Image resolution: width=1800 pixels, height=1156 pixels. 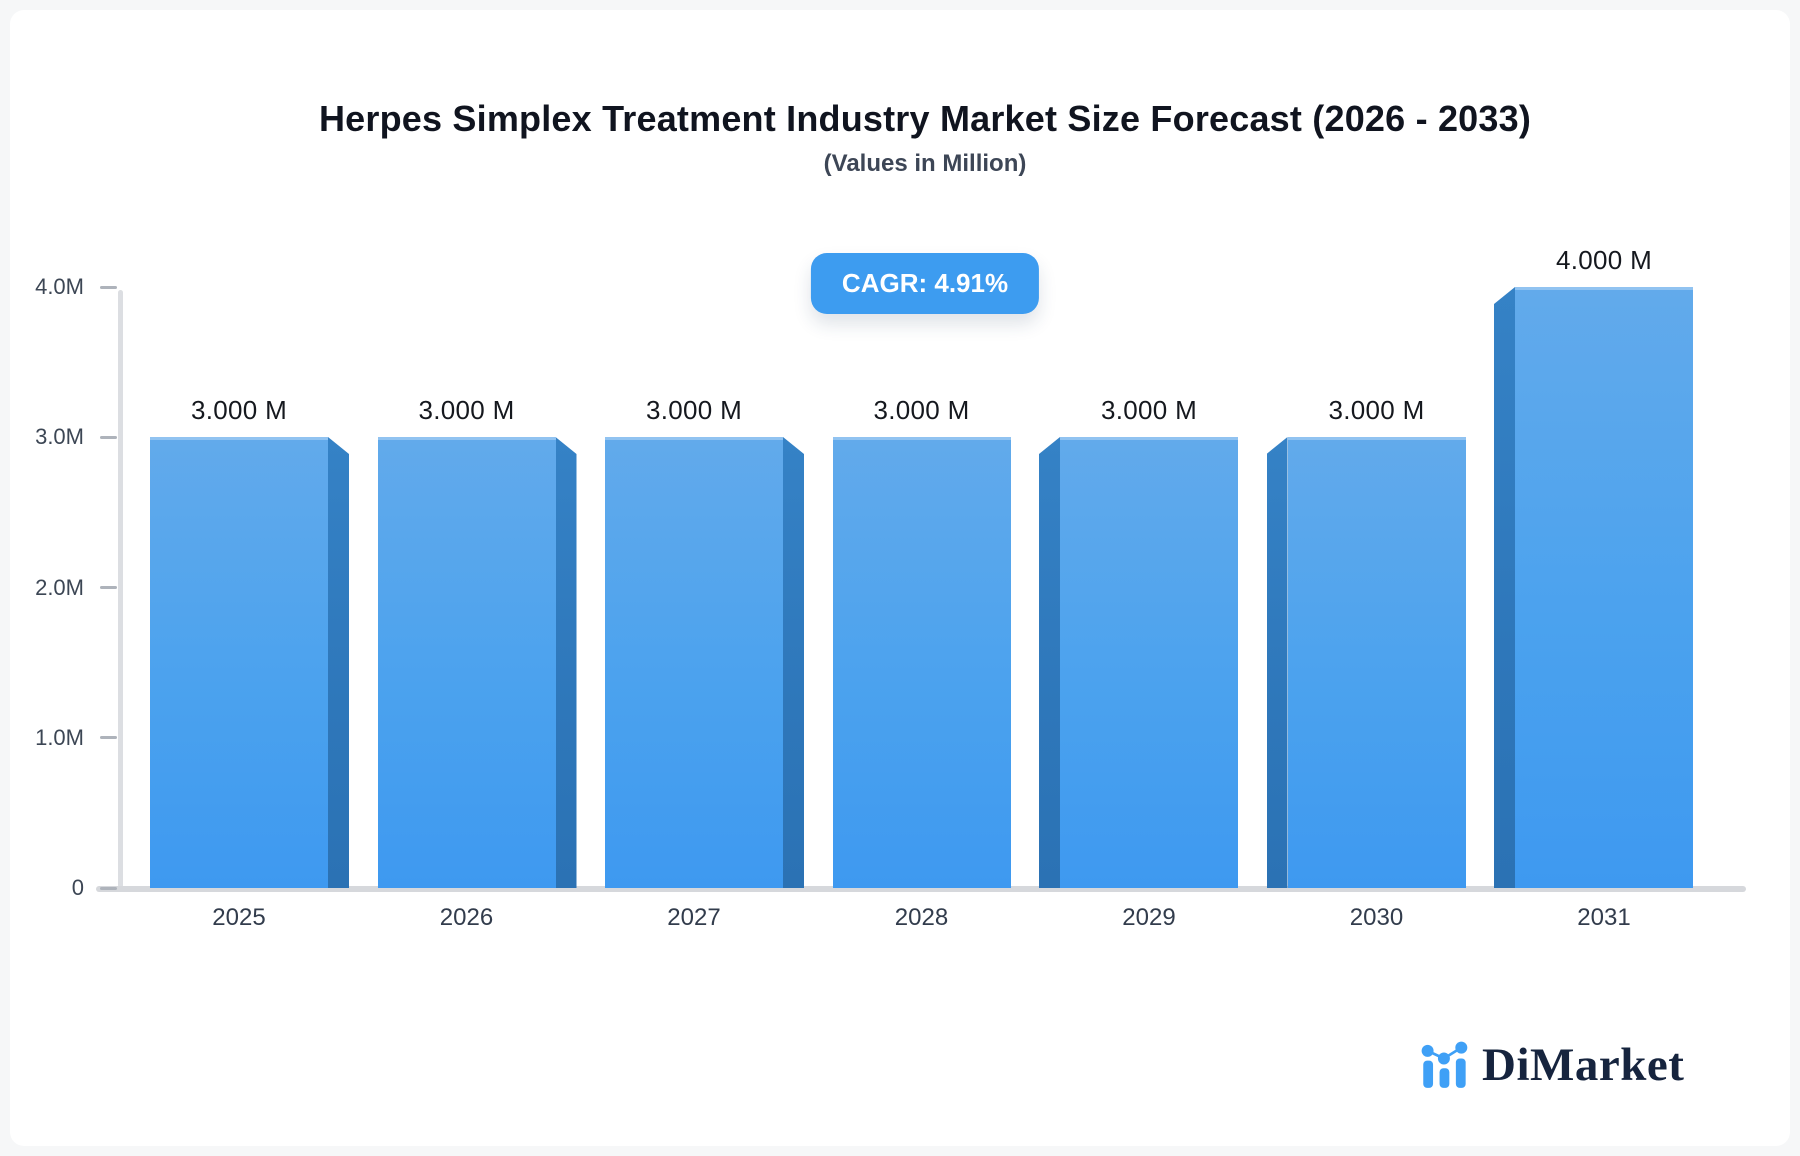 What do you see at coordinates (1376, 662) in the screenshot?
I see `bar-2030` at bounding box center [1376, 662].